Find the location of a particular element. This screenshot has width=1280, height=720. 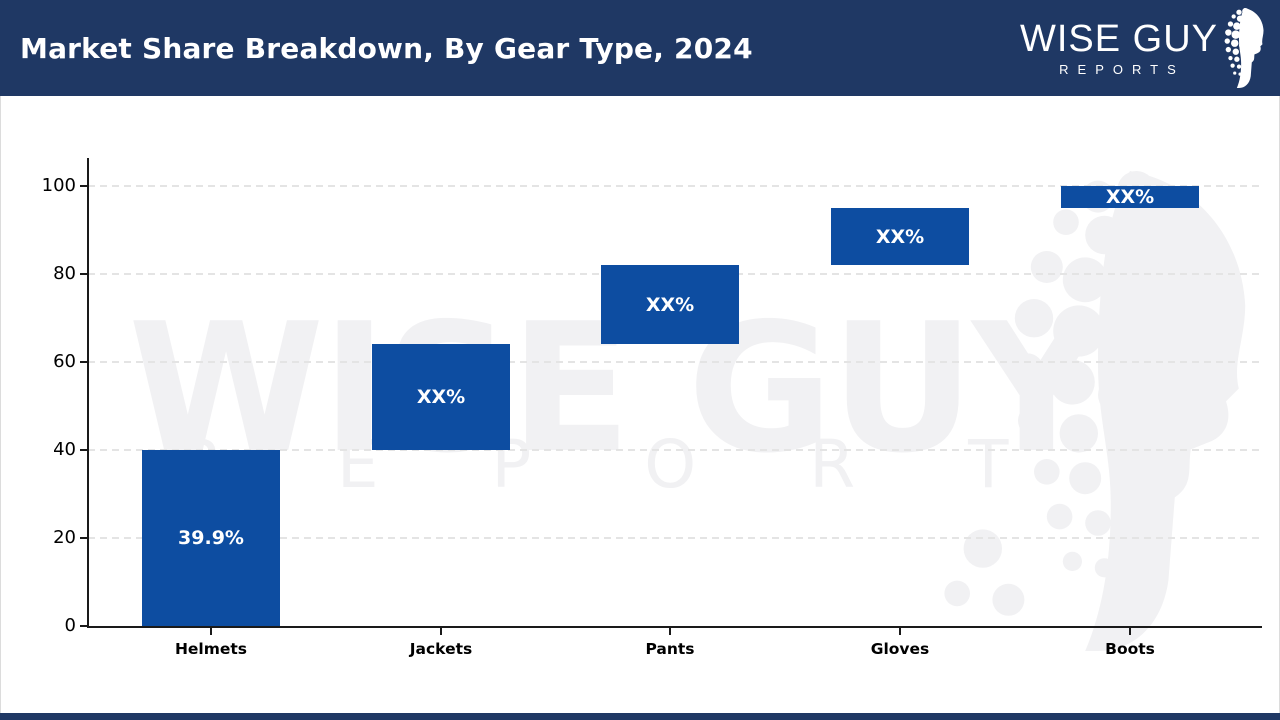

y-tick-label: 80 is located at coordinates (64, 273).